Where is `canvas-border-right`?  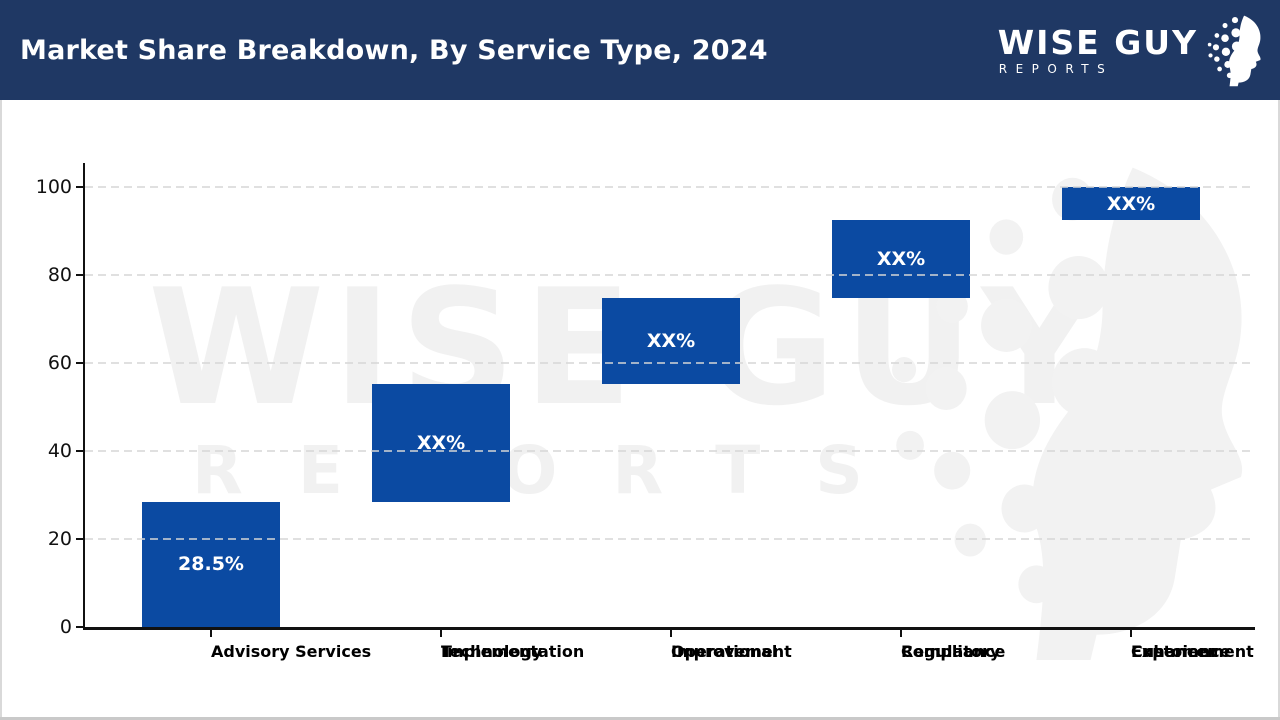 canvas-border-right is located at coordinates (1279, 410).